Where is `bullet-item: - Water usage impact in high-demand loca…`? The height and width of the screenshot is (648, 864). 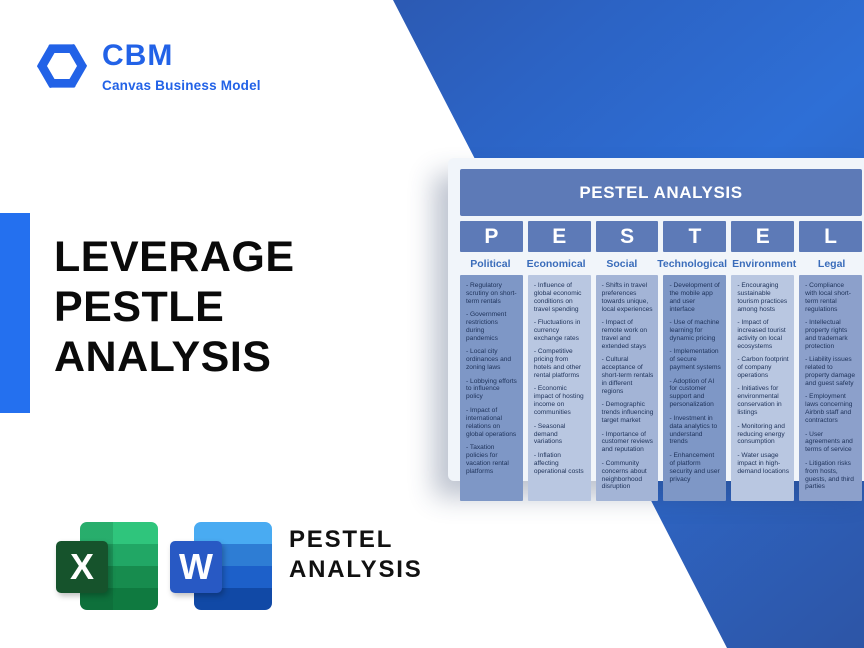
bullet-item: - Water usage impact in high-demand loca… is located at coordinates (763, 463).